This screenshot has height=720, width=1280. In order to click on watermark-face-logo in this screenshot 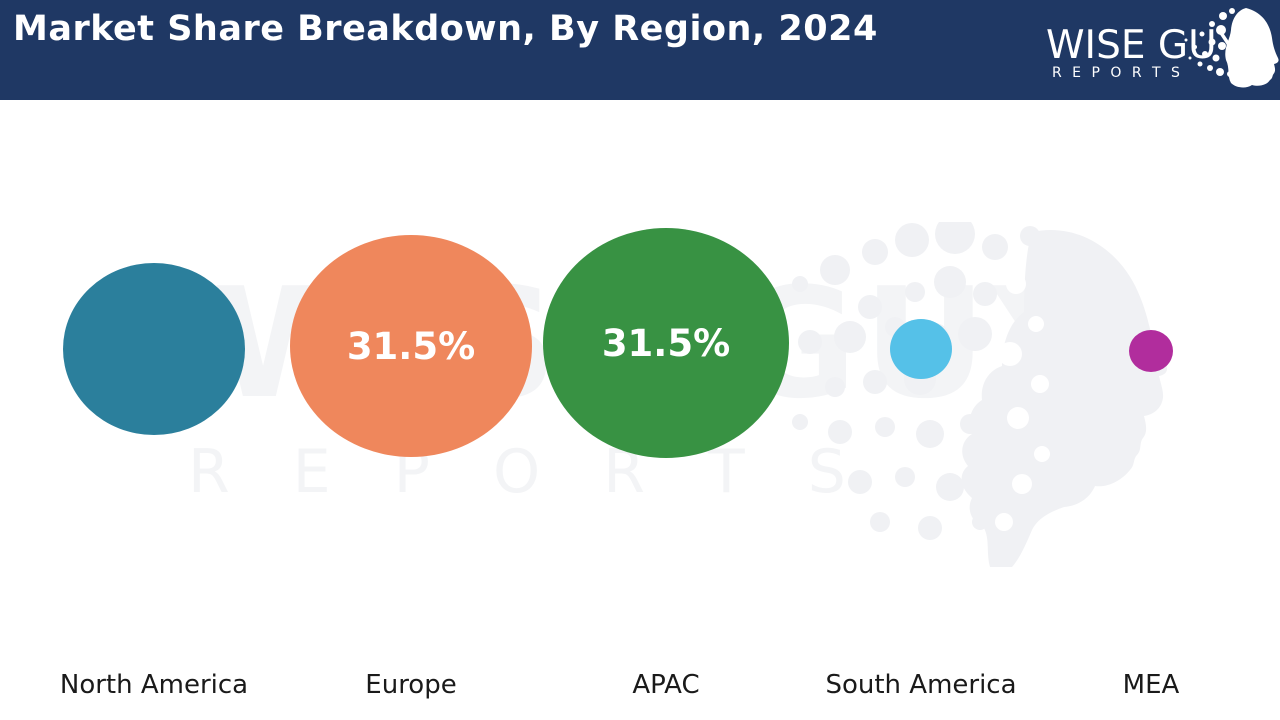, I will do `click(980, 394)`.